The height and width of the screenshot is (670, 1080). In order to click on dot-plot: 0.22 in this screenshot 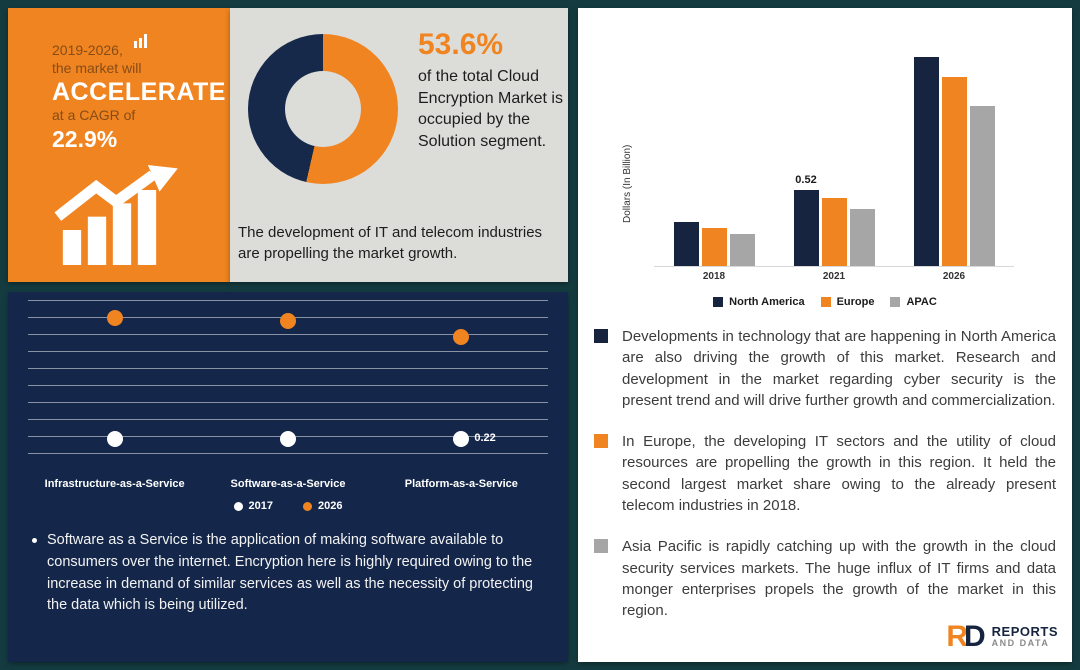, I will do `click(288, 385)`.